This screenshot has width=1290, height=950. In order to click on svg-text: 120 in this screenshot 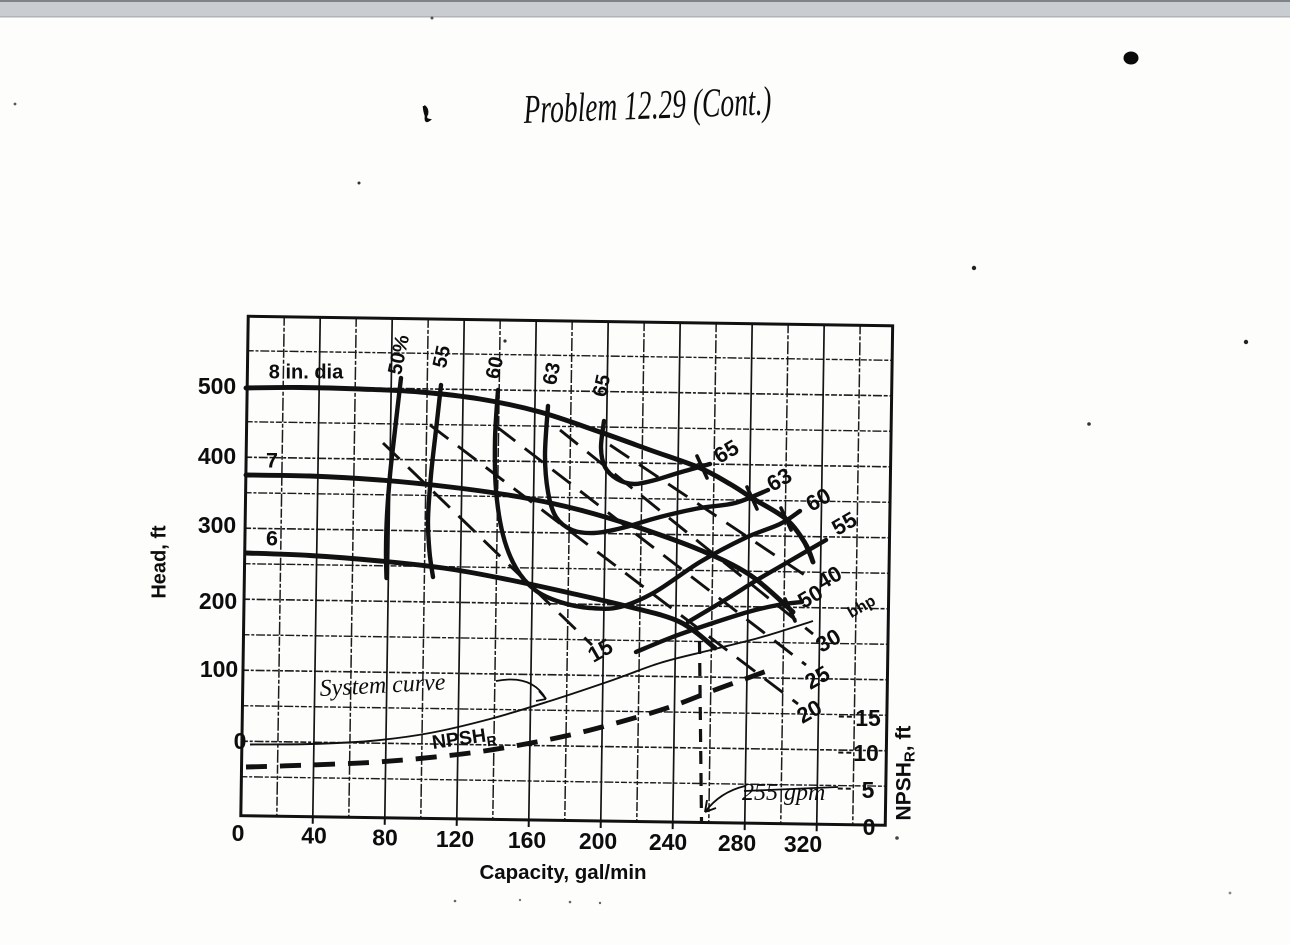, I will do `click(455, 839)`.